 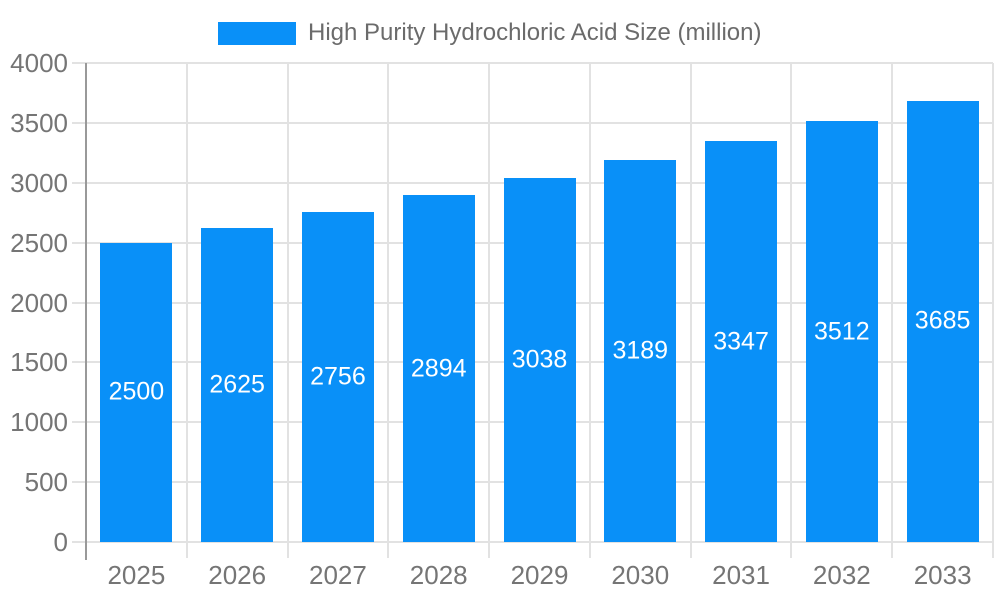 I want to click on bar-2026, so click(x=237, y=384).